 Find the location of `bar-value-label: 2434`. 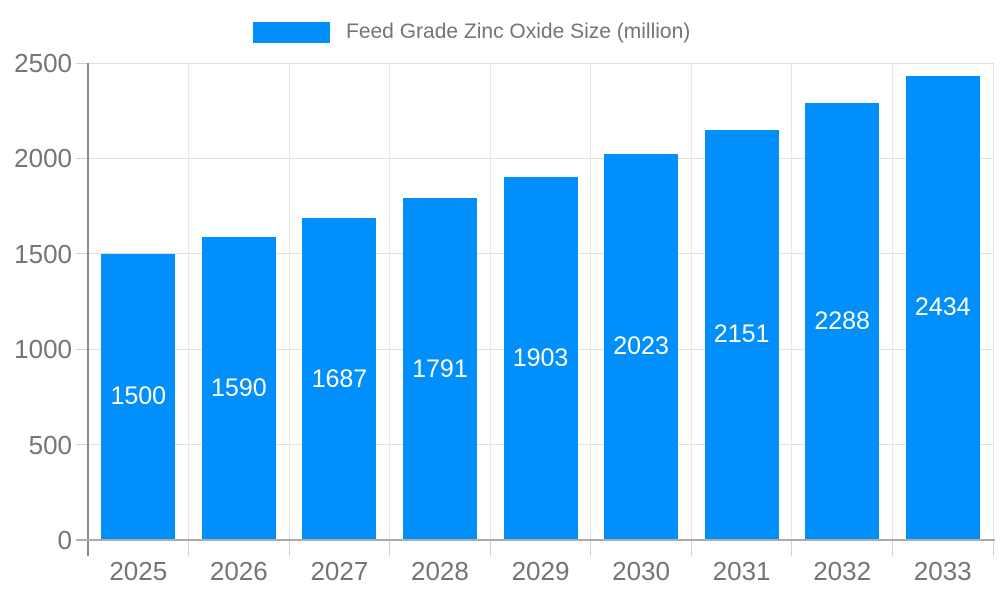

bar-value-label: 2434 is located at coordinates (942, 307).